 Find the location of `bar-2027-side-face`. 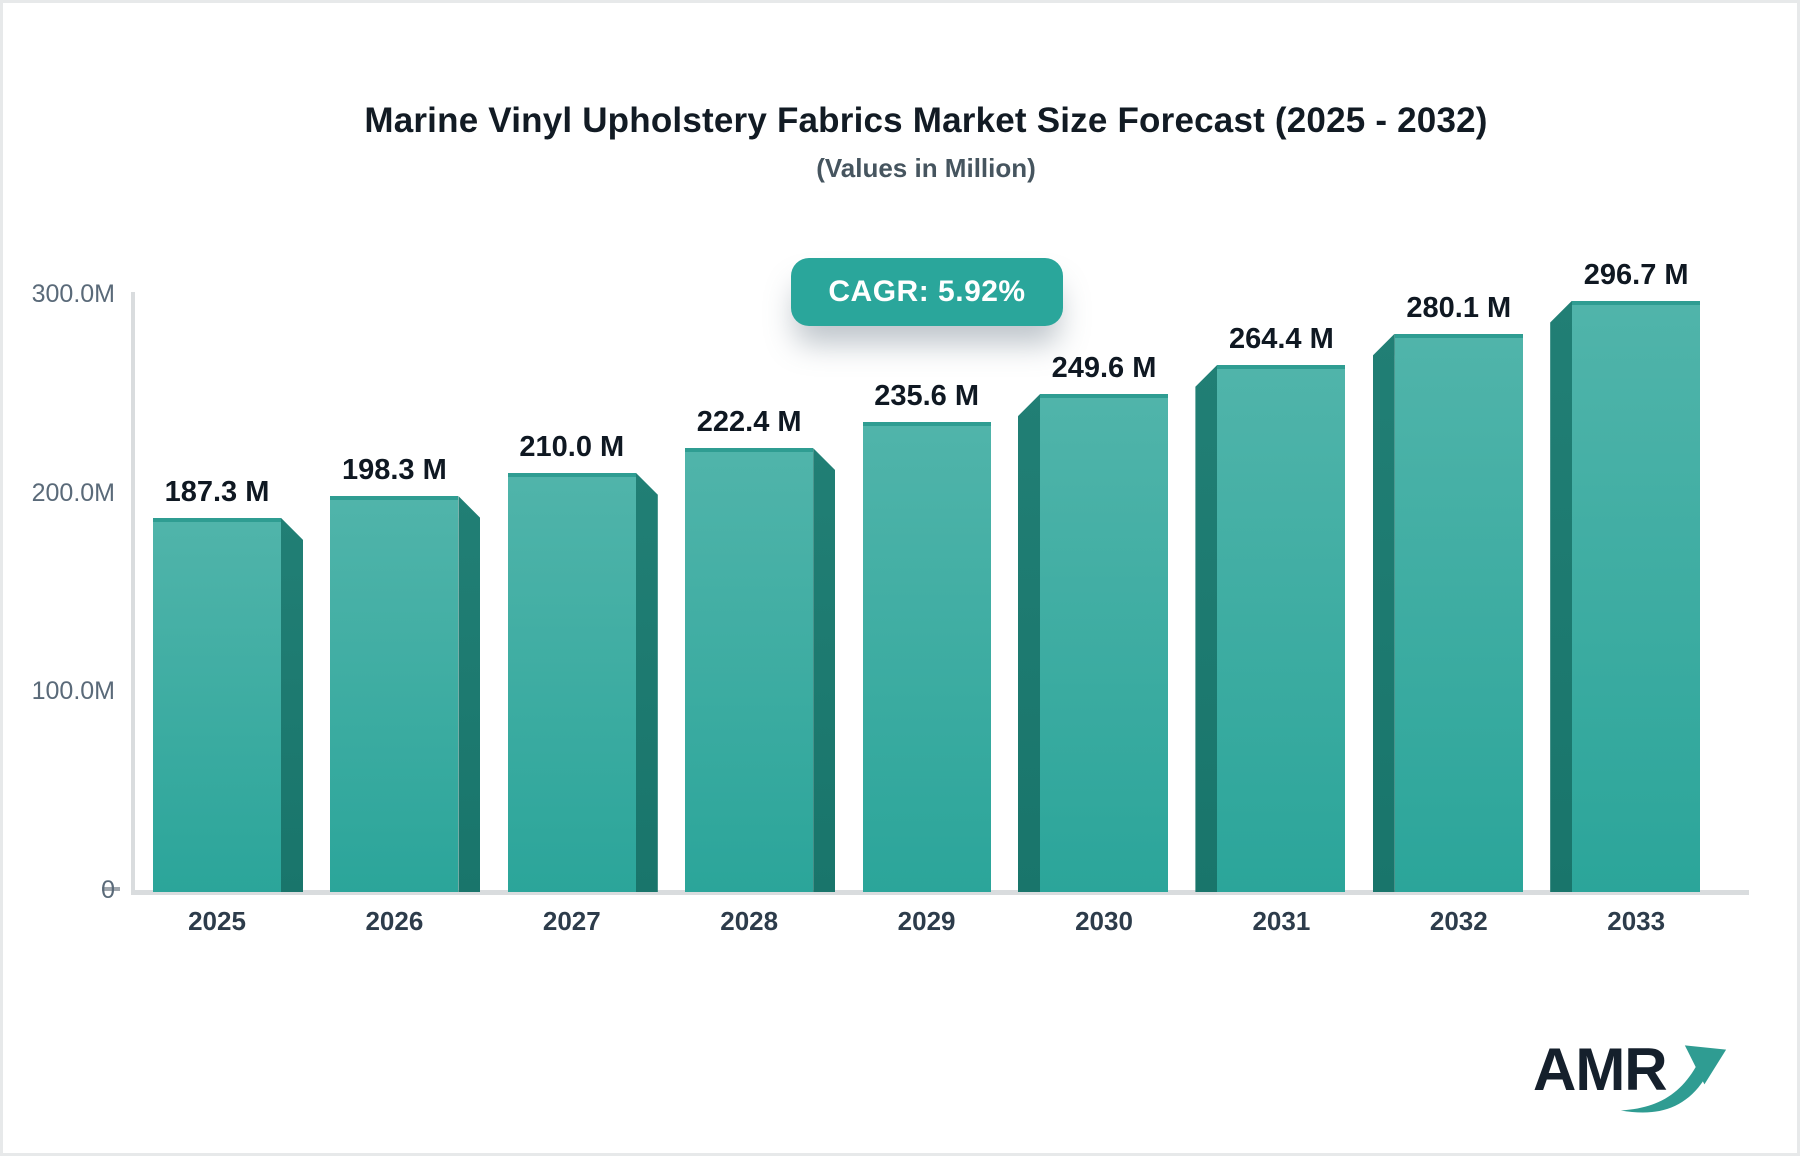

bar-2027-side-face is located at coordinates (646, 682).